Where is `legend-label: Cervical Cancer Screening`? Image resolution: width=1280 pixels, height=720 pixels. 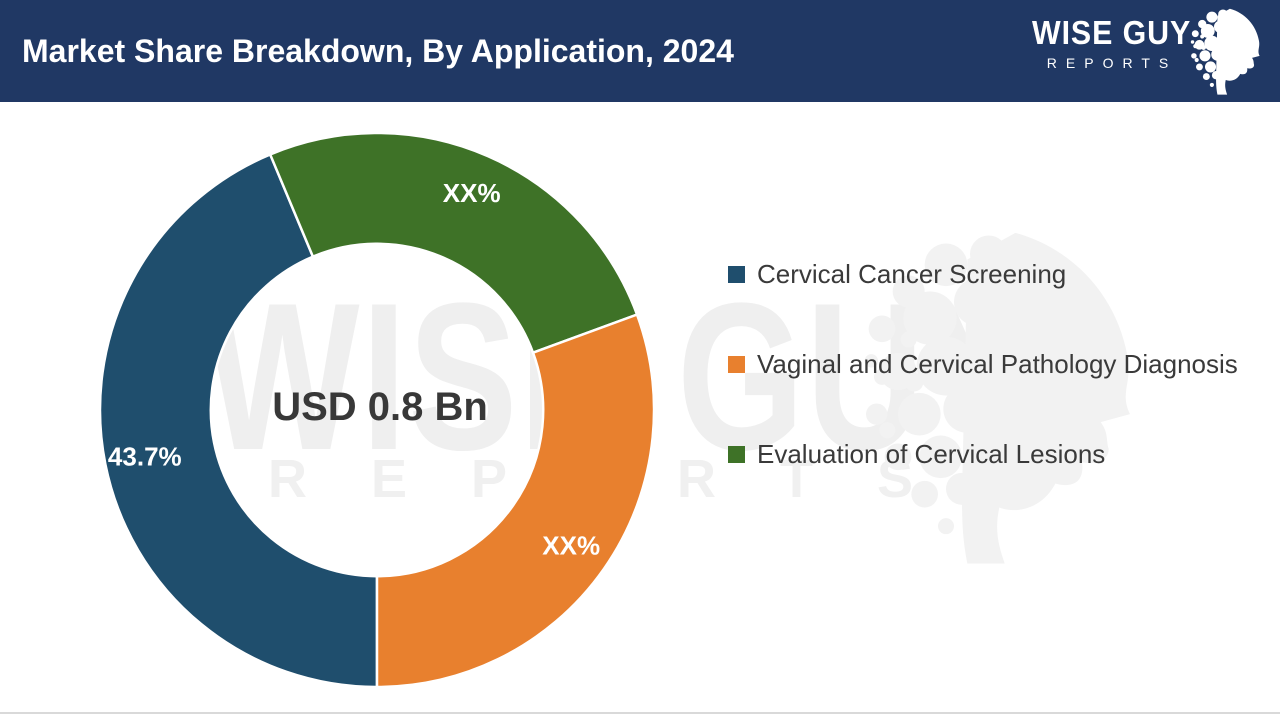
legend-label: Cervical Cancer Screening is located at coordinates (912, 274).